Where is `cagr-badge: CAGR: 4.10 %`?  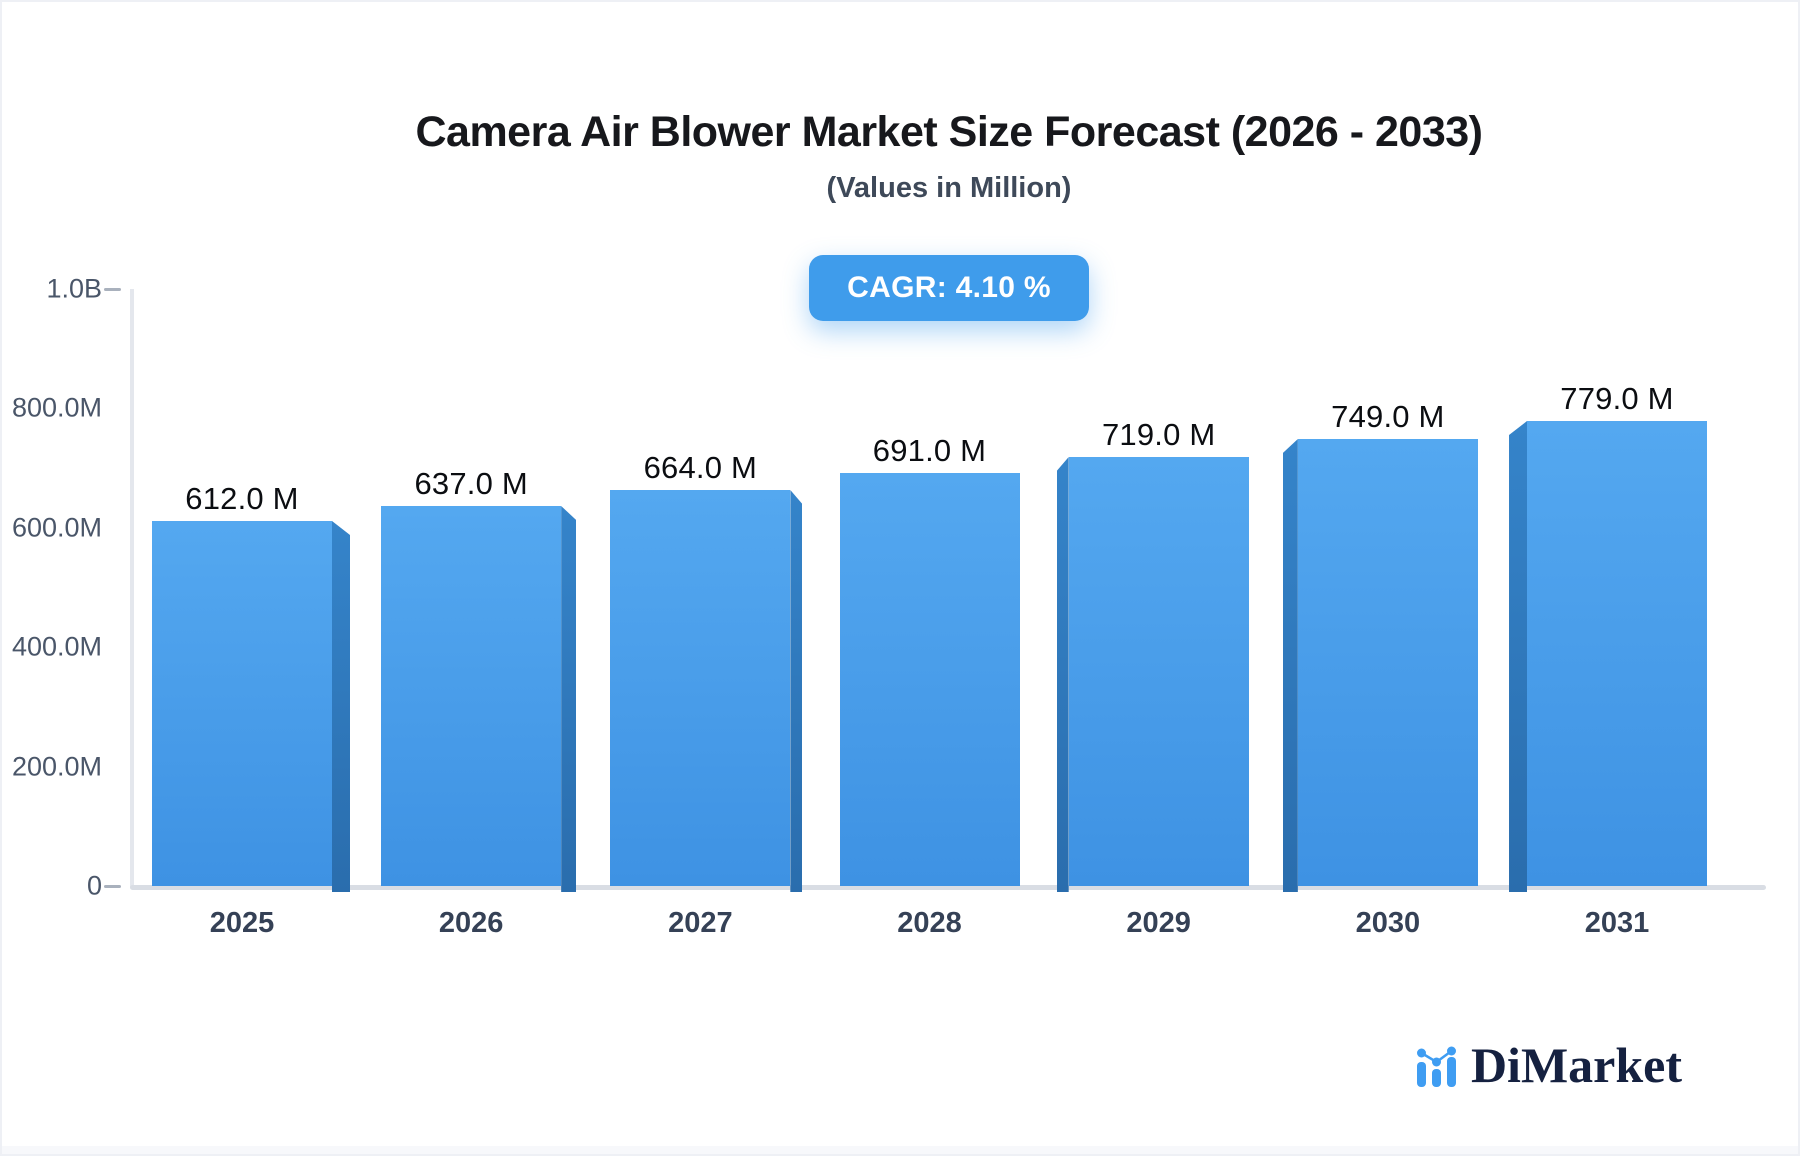 cagr-badge: CAGR: 4.10 % is located at coordinates (949, 288).